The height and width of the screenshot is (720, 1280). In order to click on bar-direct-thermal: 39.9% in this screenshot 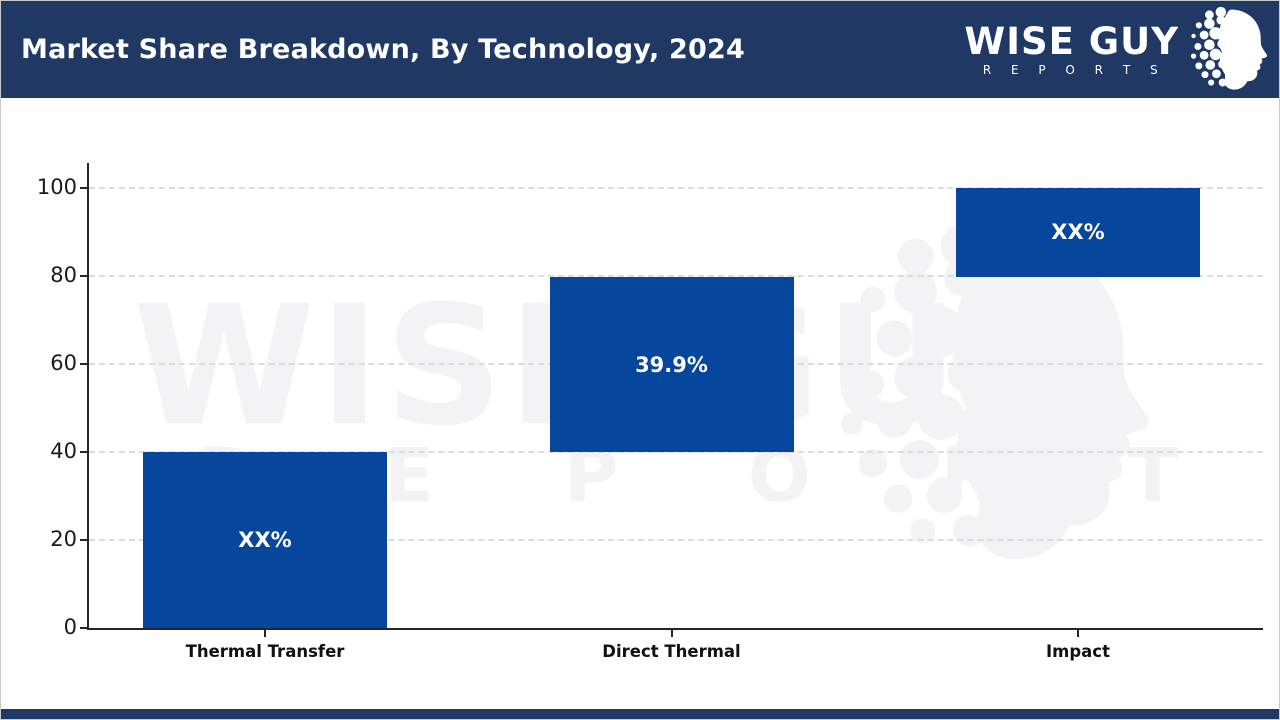, I will do `click(671, 364)`.